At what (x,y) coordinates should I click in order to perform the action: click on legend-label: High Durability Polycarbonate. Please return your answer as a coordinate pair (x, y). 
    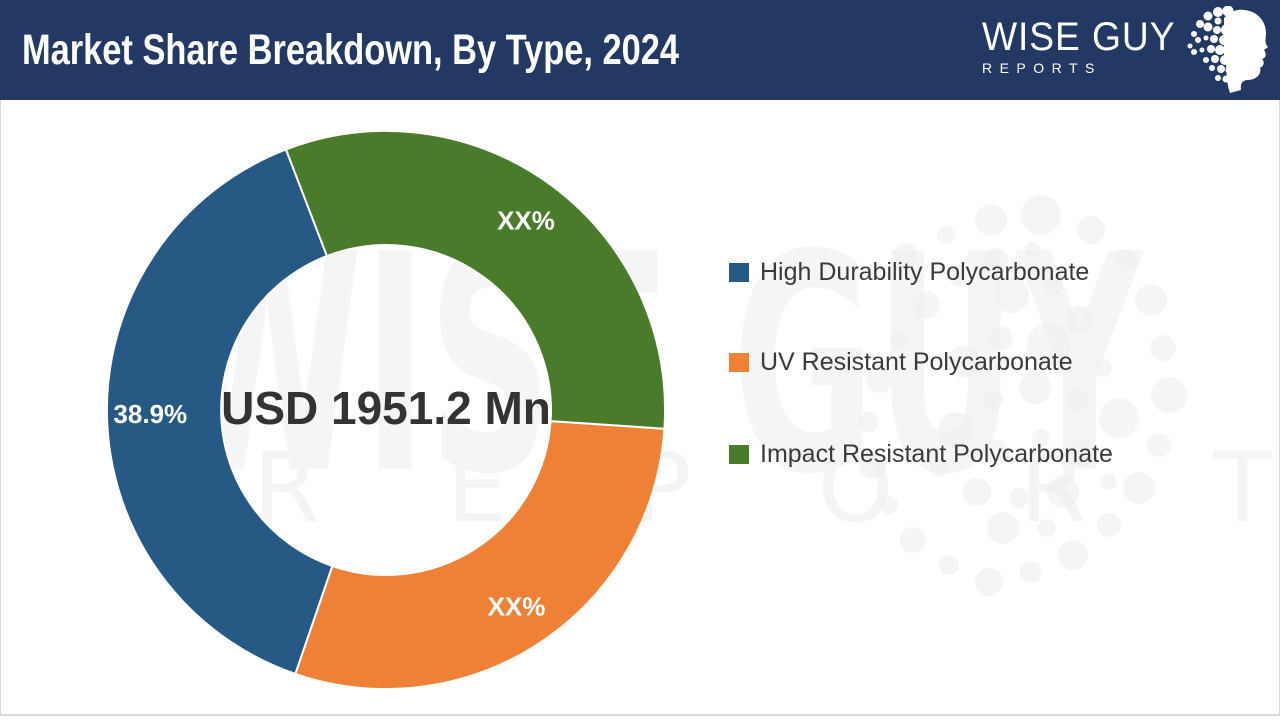
    Looking at the image, I should click on (925, 271).